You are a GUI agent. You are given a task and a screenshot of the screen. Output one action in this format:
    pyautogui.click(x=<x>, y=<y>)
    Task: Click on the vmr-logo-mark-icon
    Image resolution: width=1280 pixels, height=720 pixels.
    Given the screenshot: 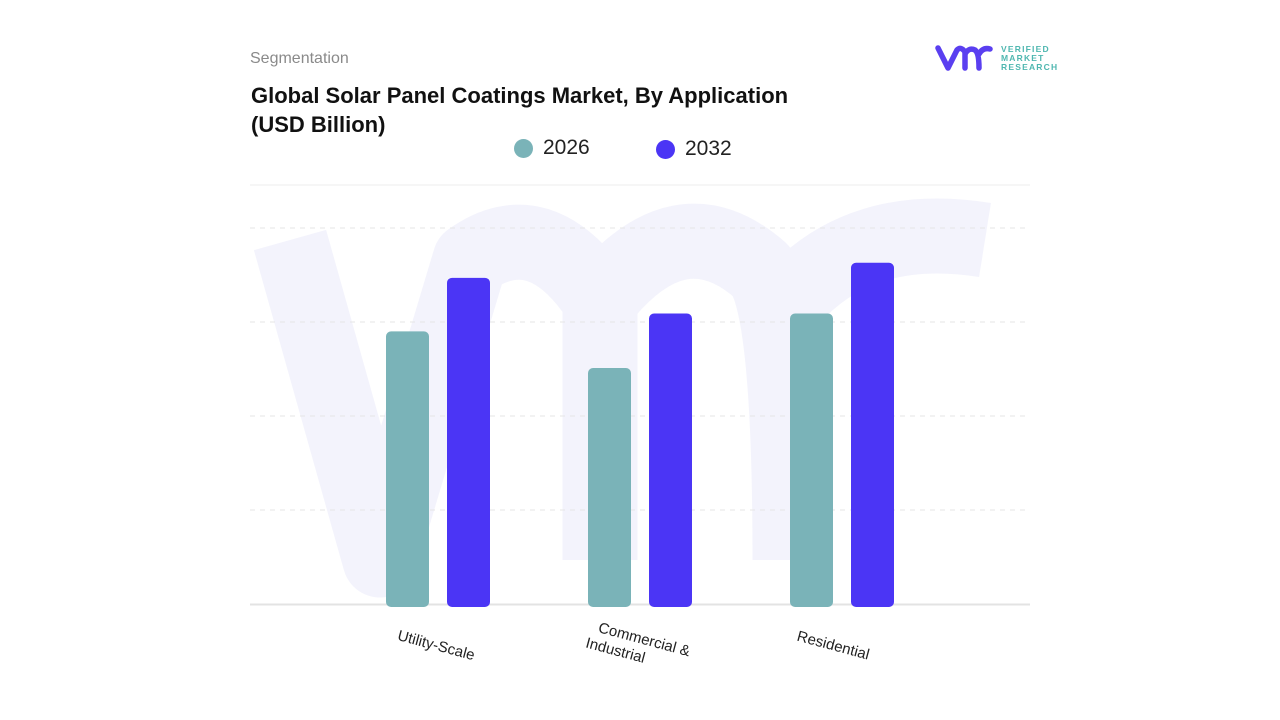 What is the action you would take?
    pyautogui.click(x=964, y=58)
    